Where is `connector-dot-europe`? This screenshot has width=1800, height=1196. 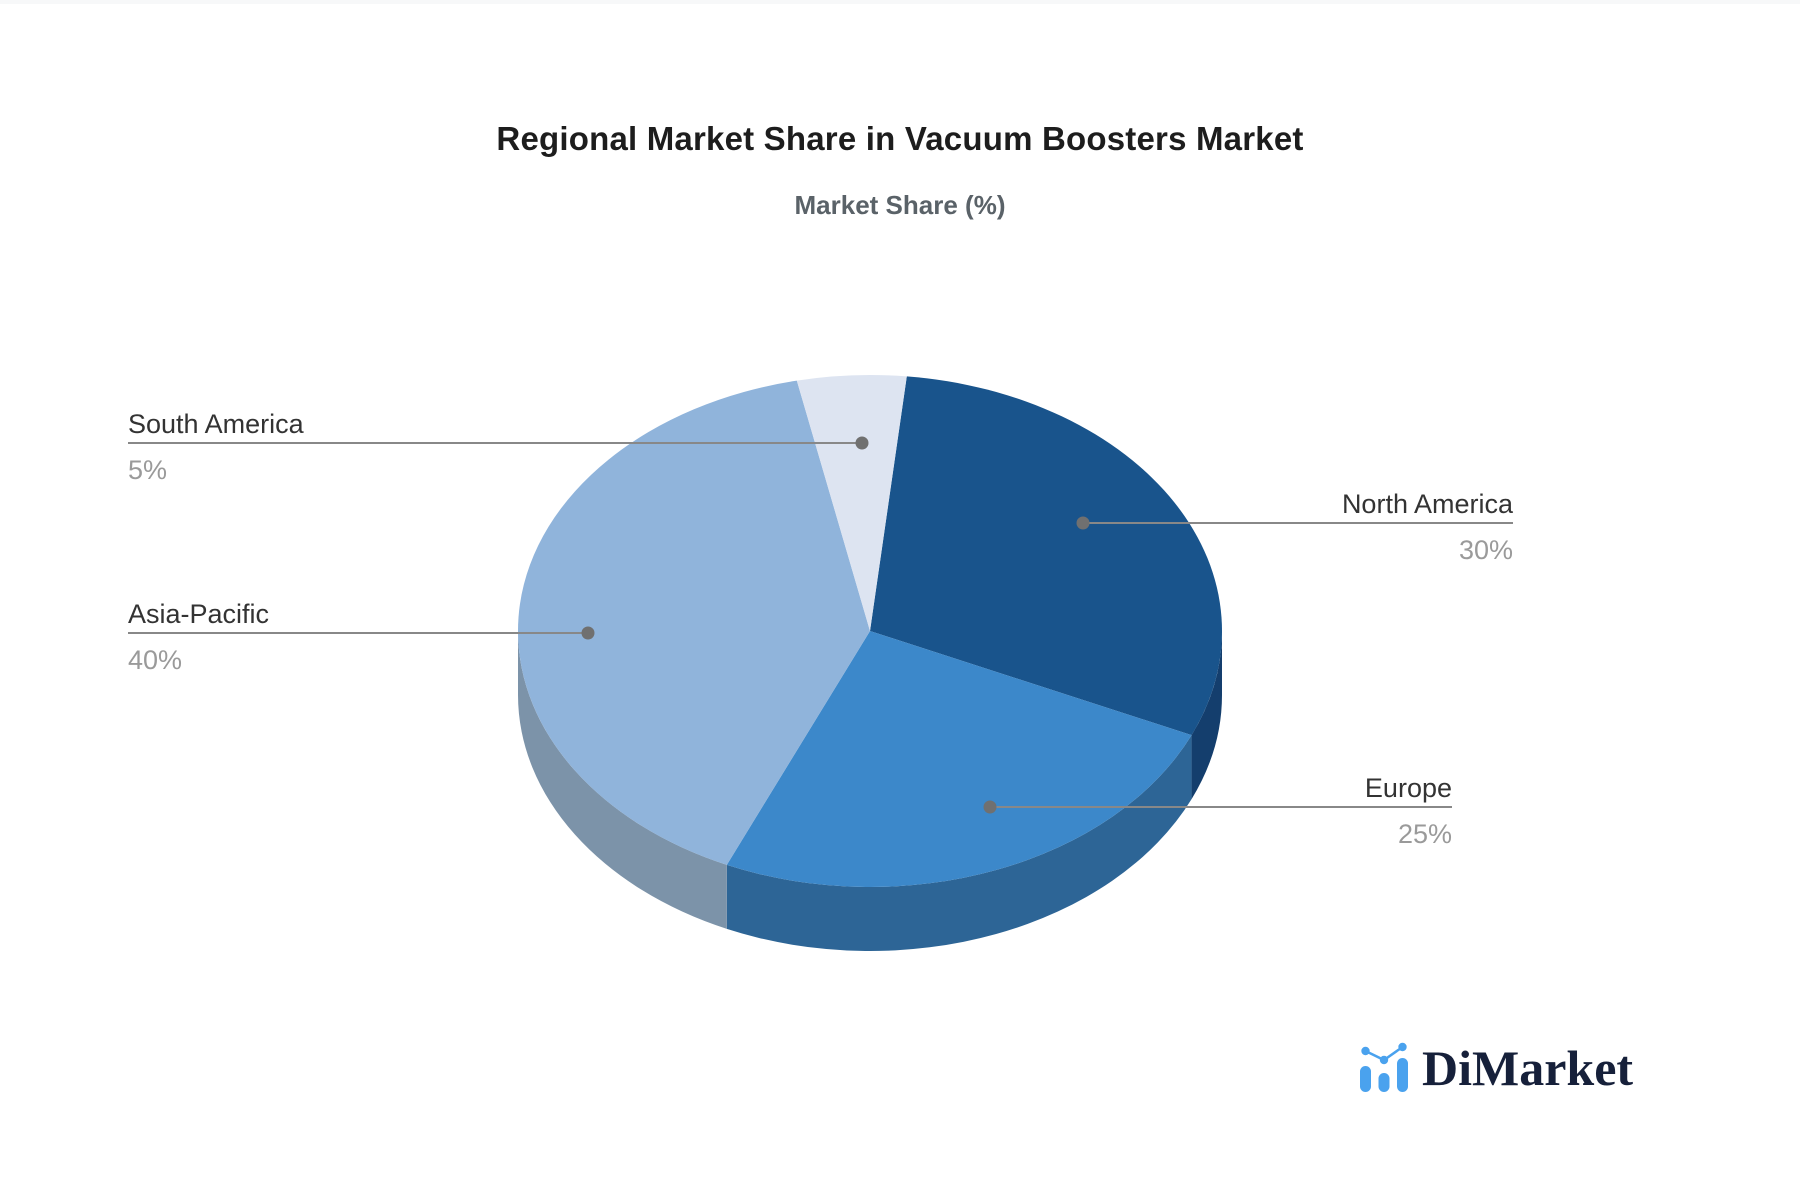
connector-dot-europe is located at coordinates (990, 807).